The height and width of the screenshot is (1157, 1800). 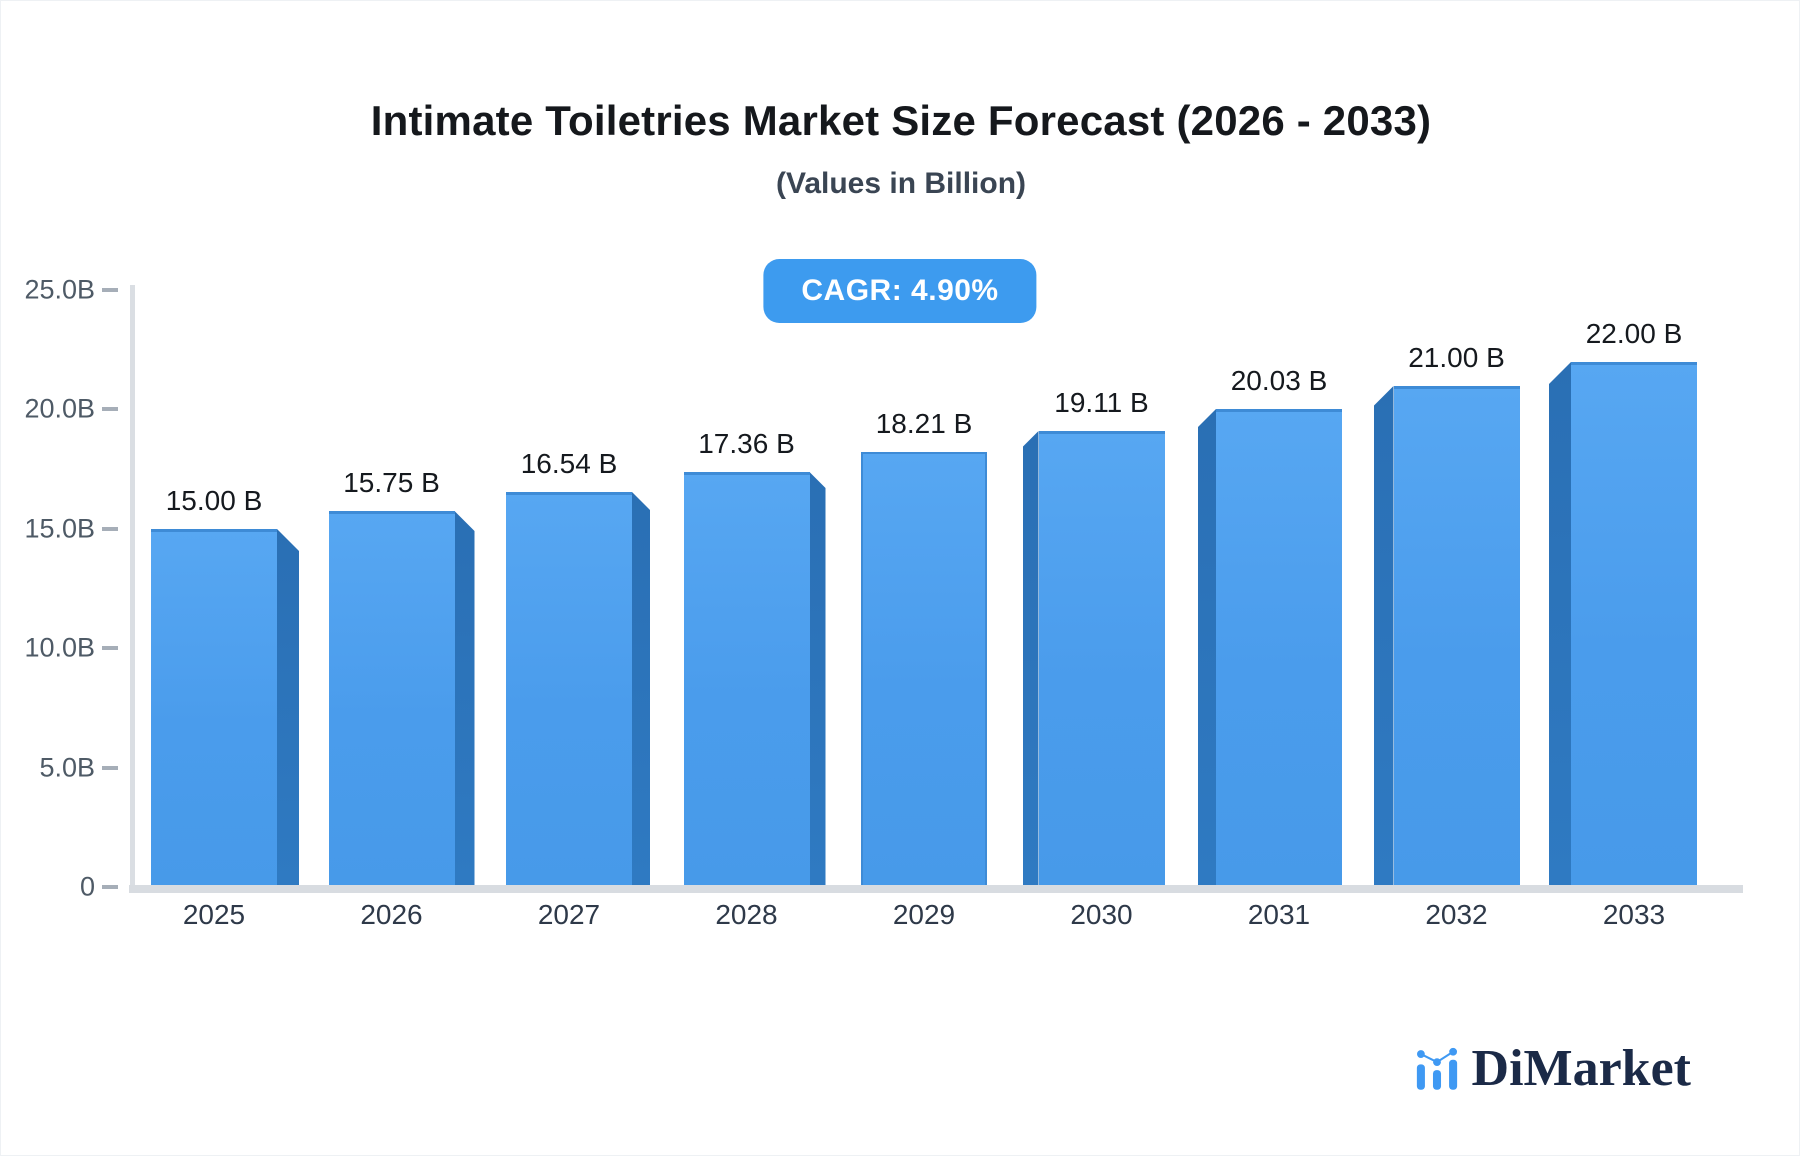 What do you see at coordinates (214, 914) in the screenshot?
I see `x-axis-label-2025: 2025` at bounding box center [214, 914].